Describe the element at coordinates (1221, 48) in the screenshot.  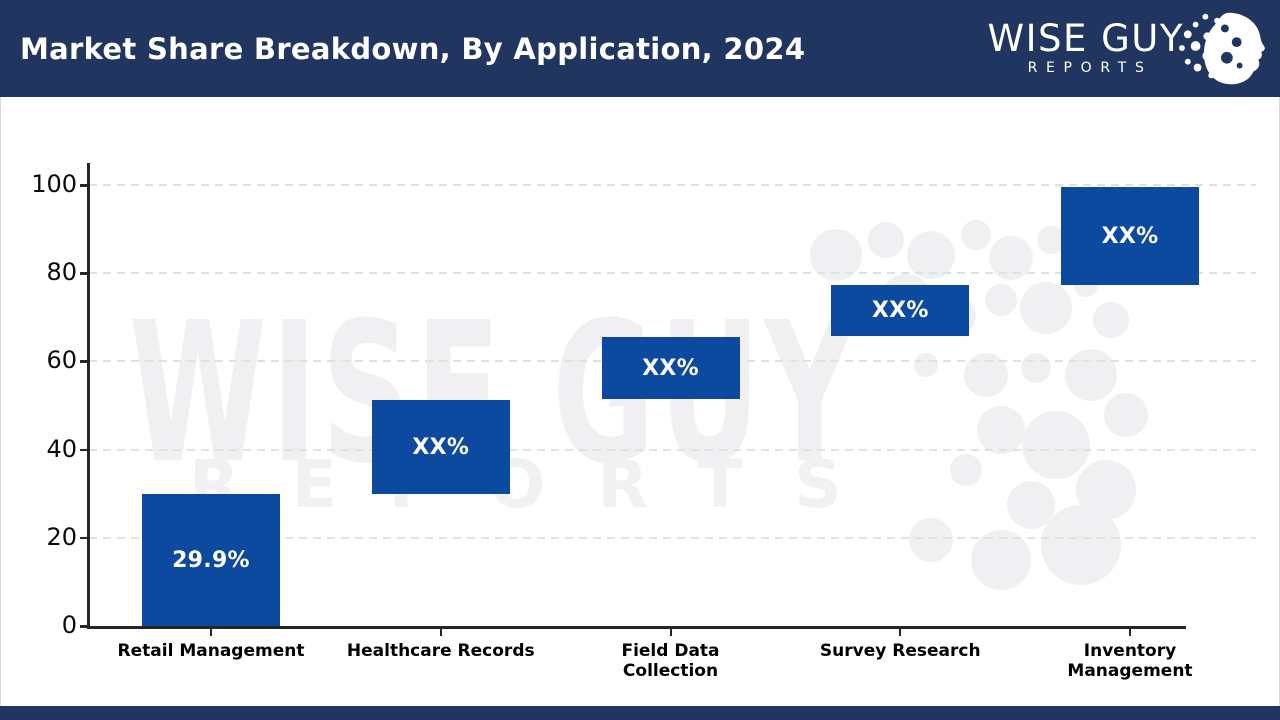
I see `logo-head-icon` at that location.